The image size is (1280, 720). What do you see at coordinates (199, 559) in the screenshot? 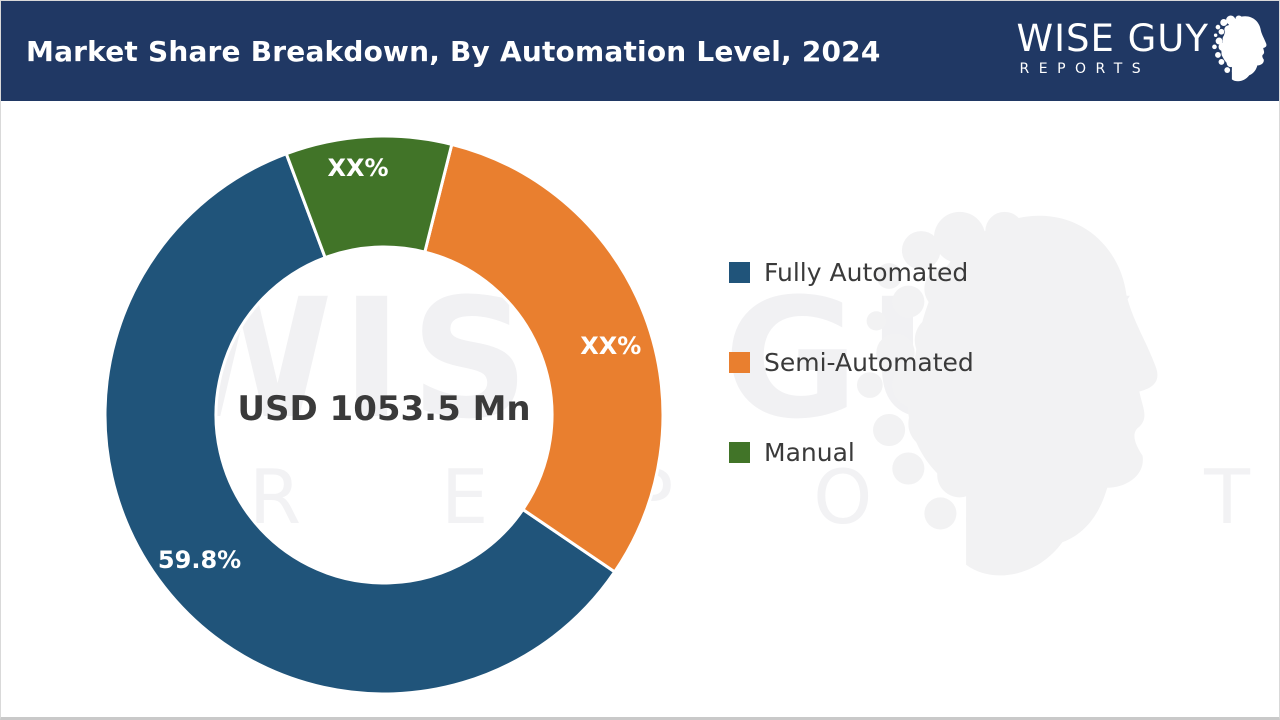
I see `slice-label: 59.8%` at bounding box center [199, 559].